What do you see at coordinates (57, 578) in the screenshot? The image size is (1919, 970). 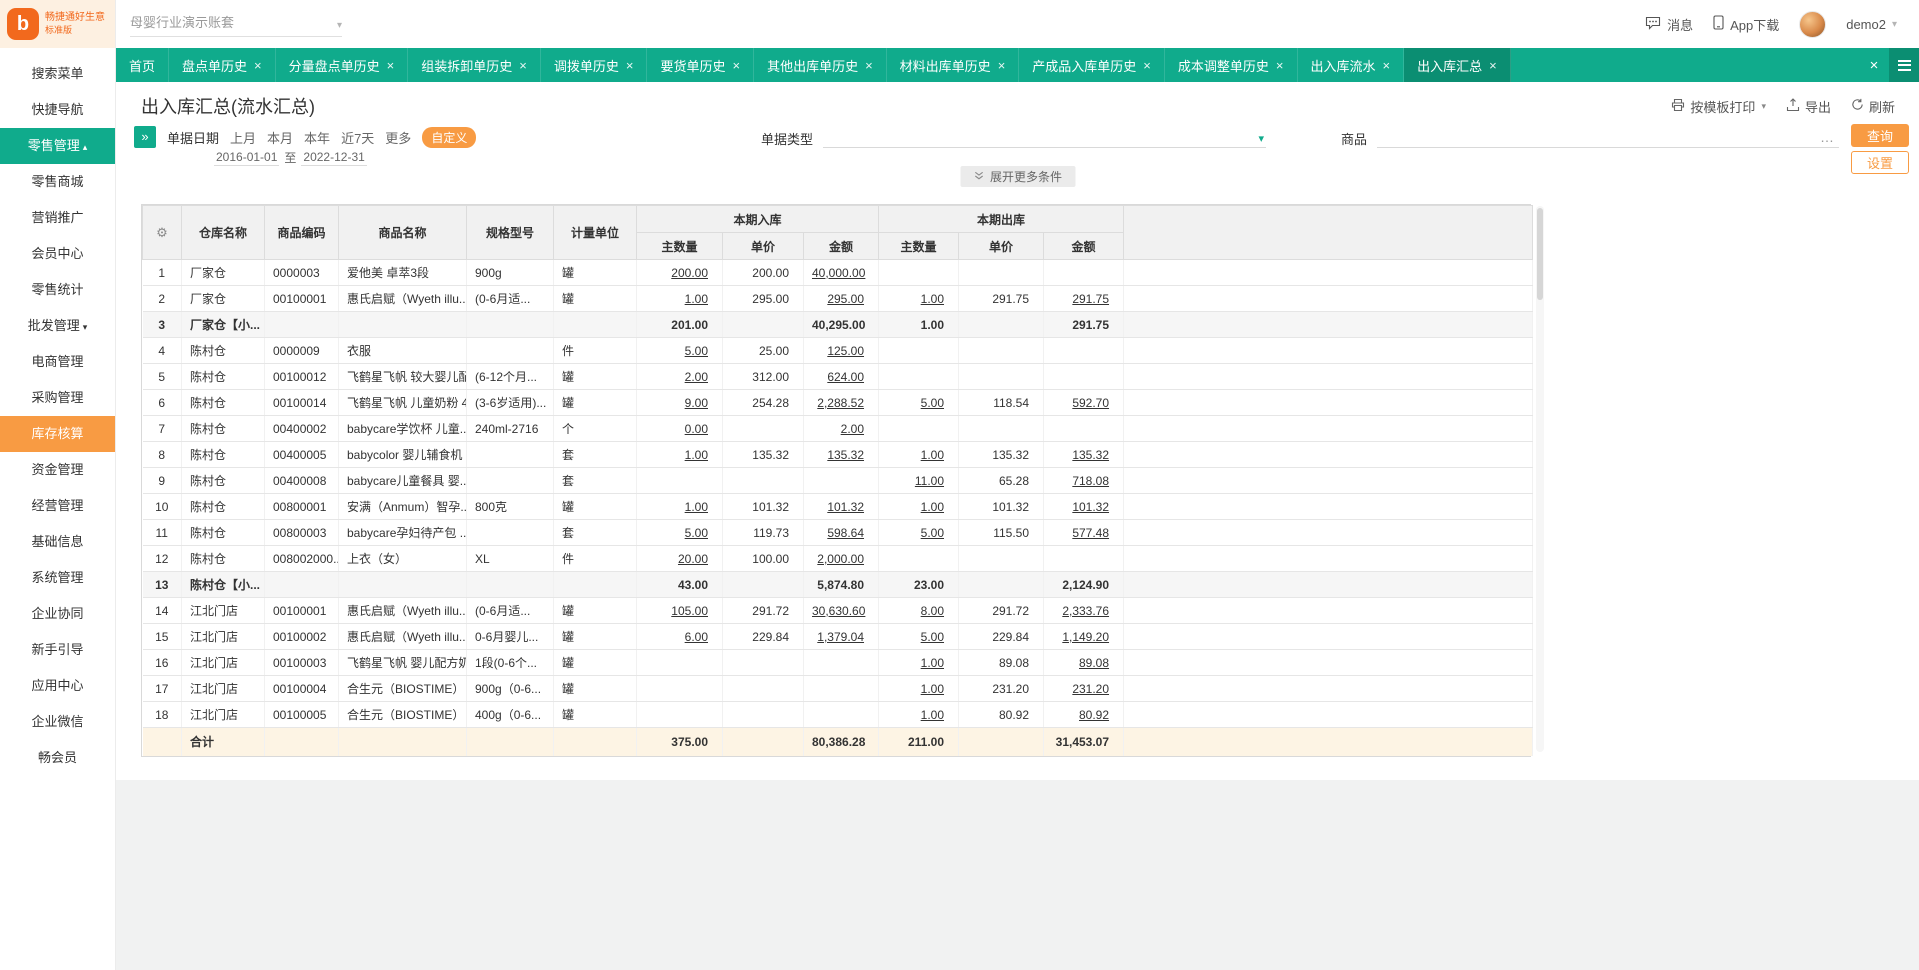 I see `sidebar-item-15: 系统管理` at bounding box center [57, 578].